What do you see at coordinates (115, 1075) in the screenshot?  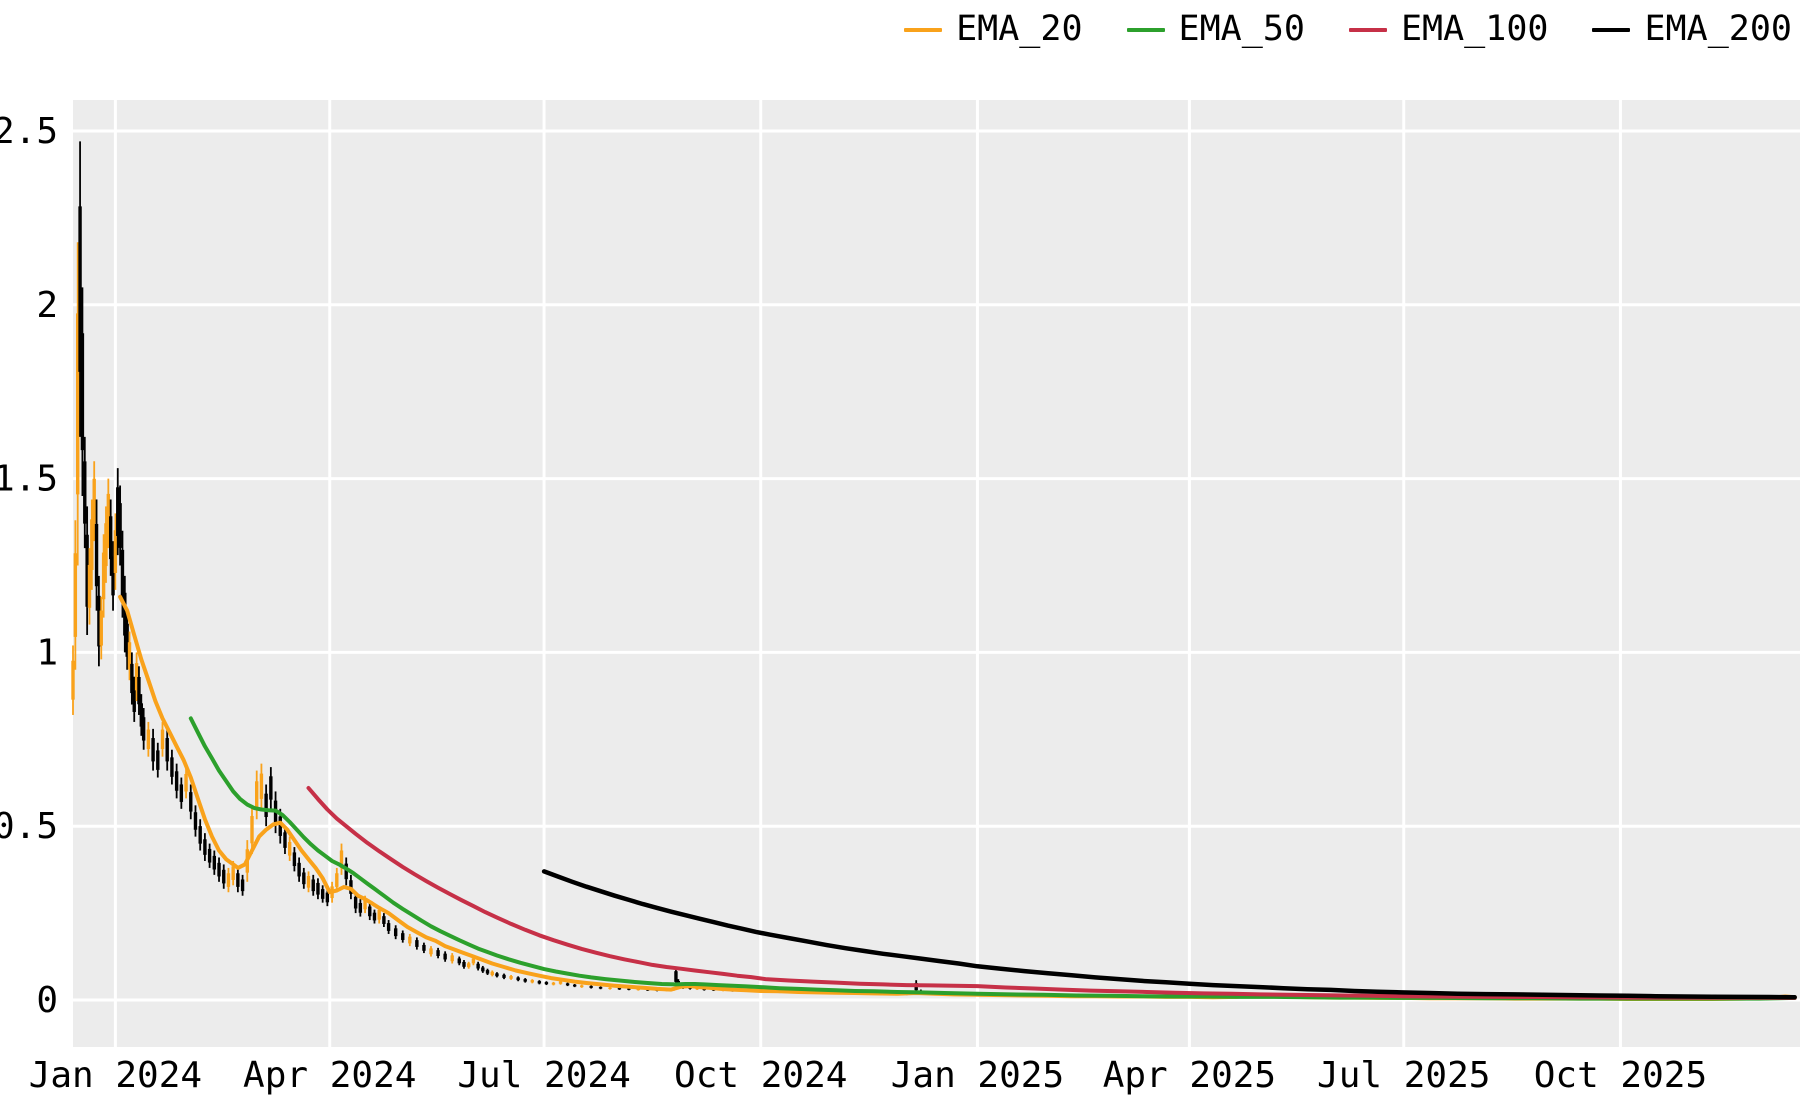 I see `x-axis-tick-label: Jan 2024` at bounding box center [115, 1075].